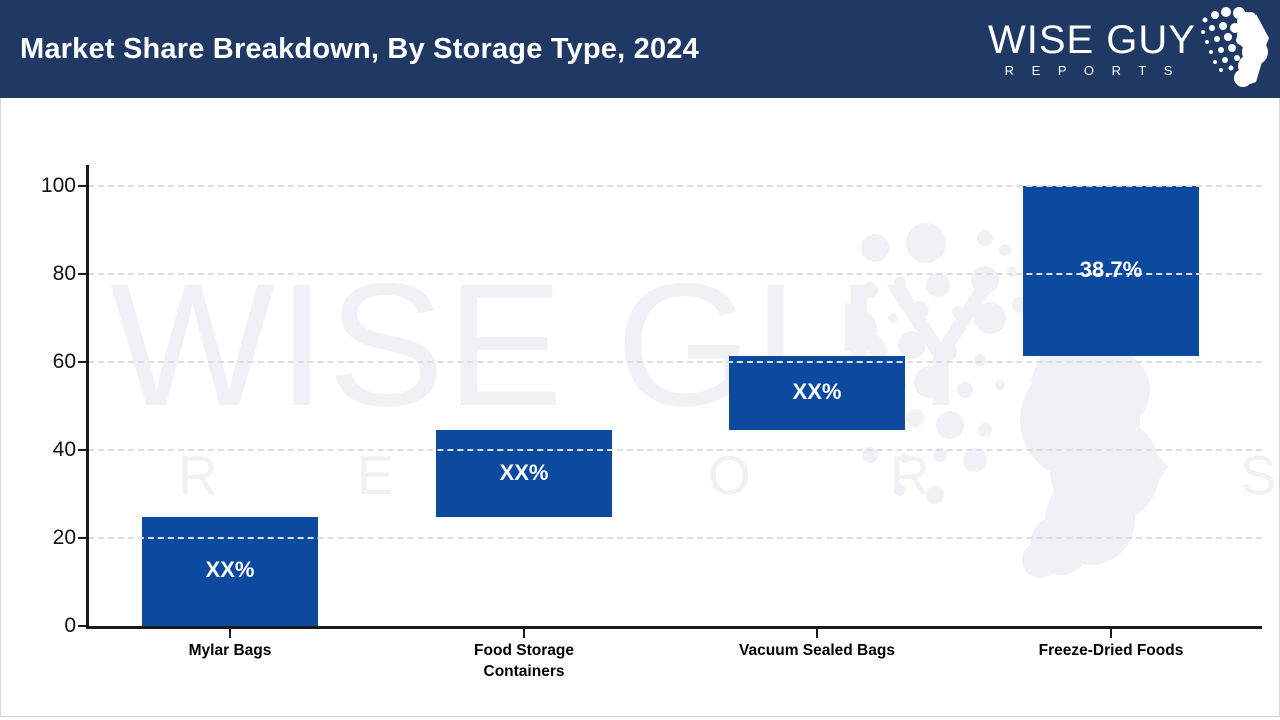 The width and height of the screenshot is (1280, 720). What do you see at coordinates (64, 537) in the screenshot?
I see `y-tick-label: 20` at bounding box center [64, 537].